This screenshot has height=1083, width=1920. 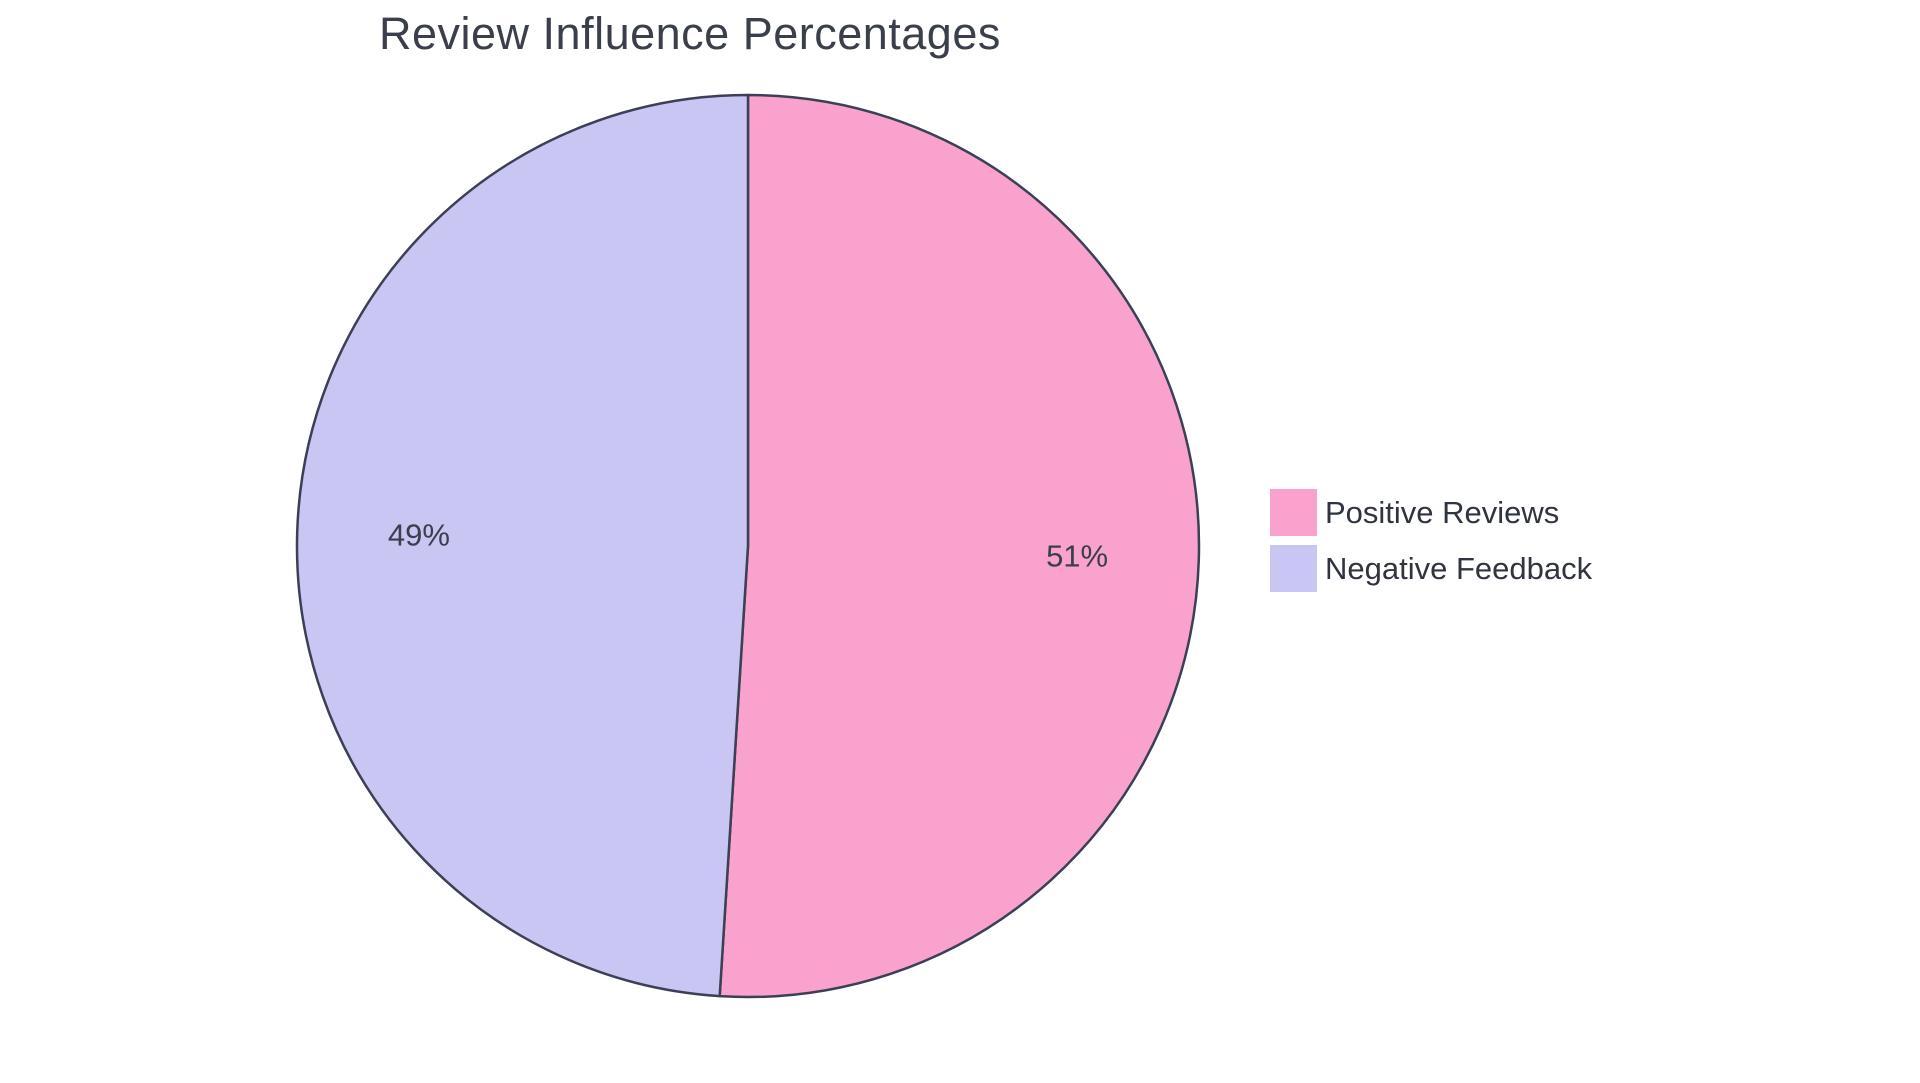 I want to click on pie-slice-value-label: 51%, so click(x=1077, y=555).